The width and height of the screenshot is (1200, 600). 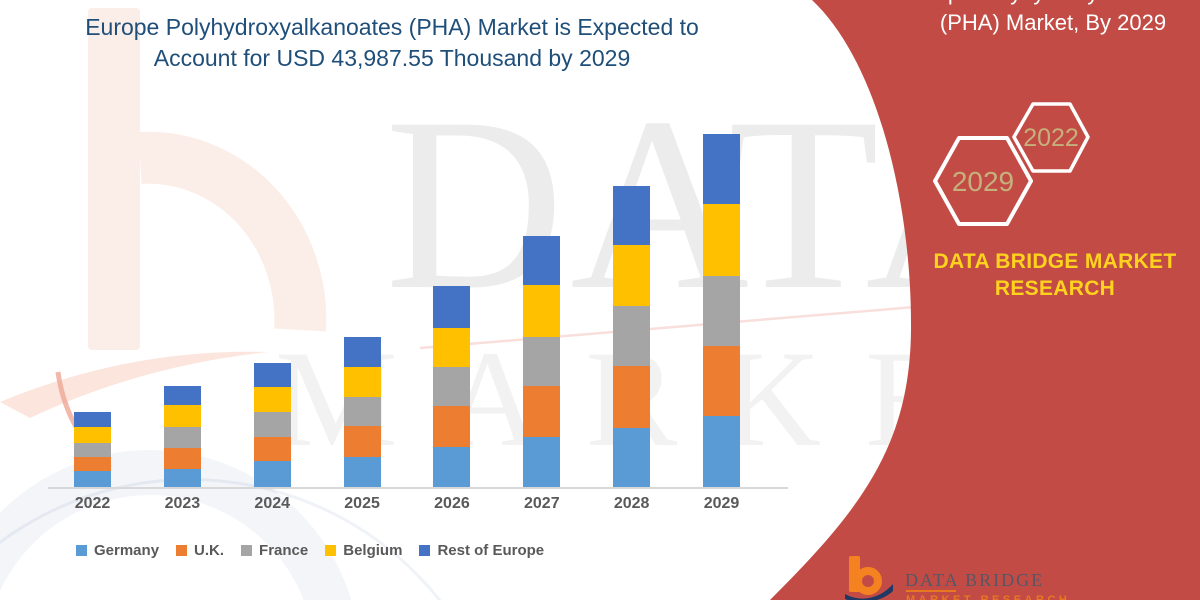 What do you see at coordinates (182, 395) in the screenshot?
I see `bar-segment-2023-rest-of-europe` at bounding box center [182, 395].